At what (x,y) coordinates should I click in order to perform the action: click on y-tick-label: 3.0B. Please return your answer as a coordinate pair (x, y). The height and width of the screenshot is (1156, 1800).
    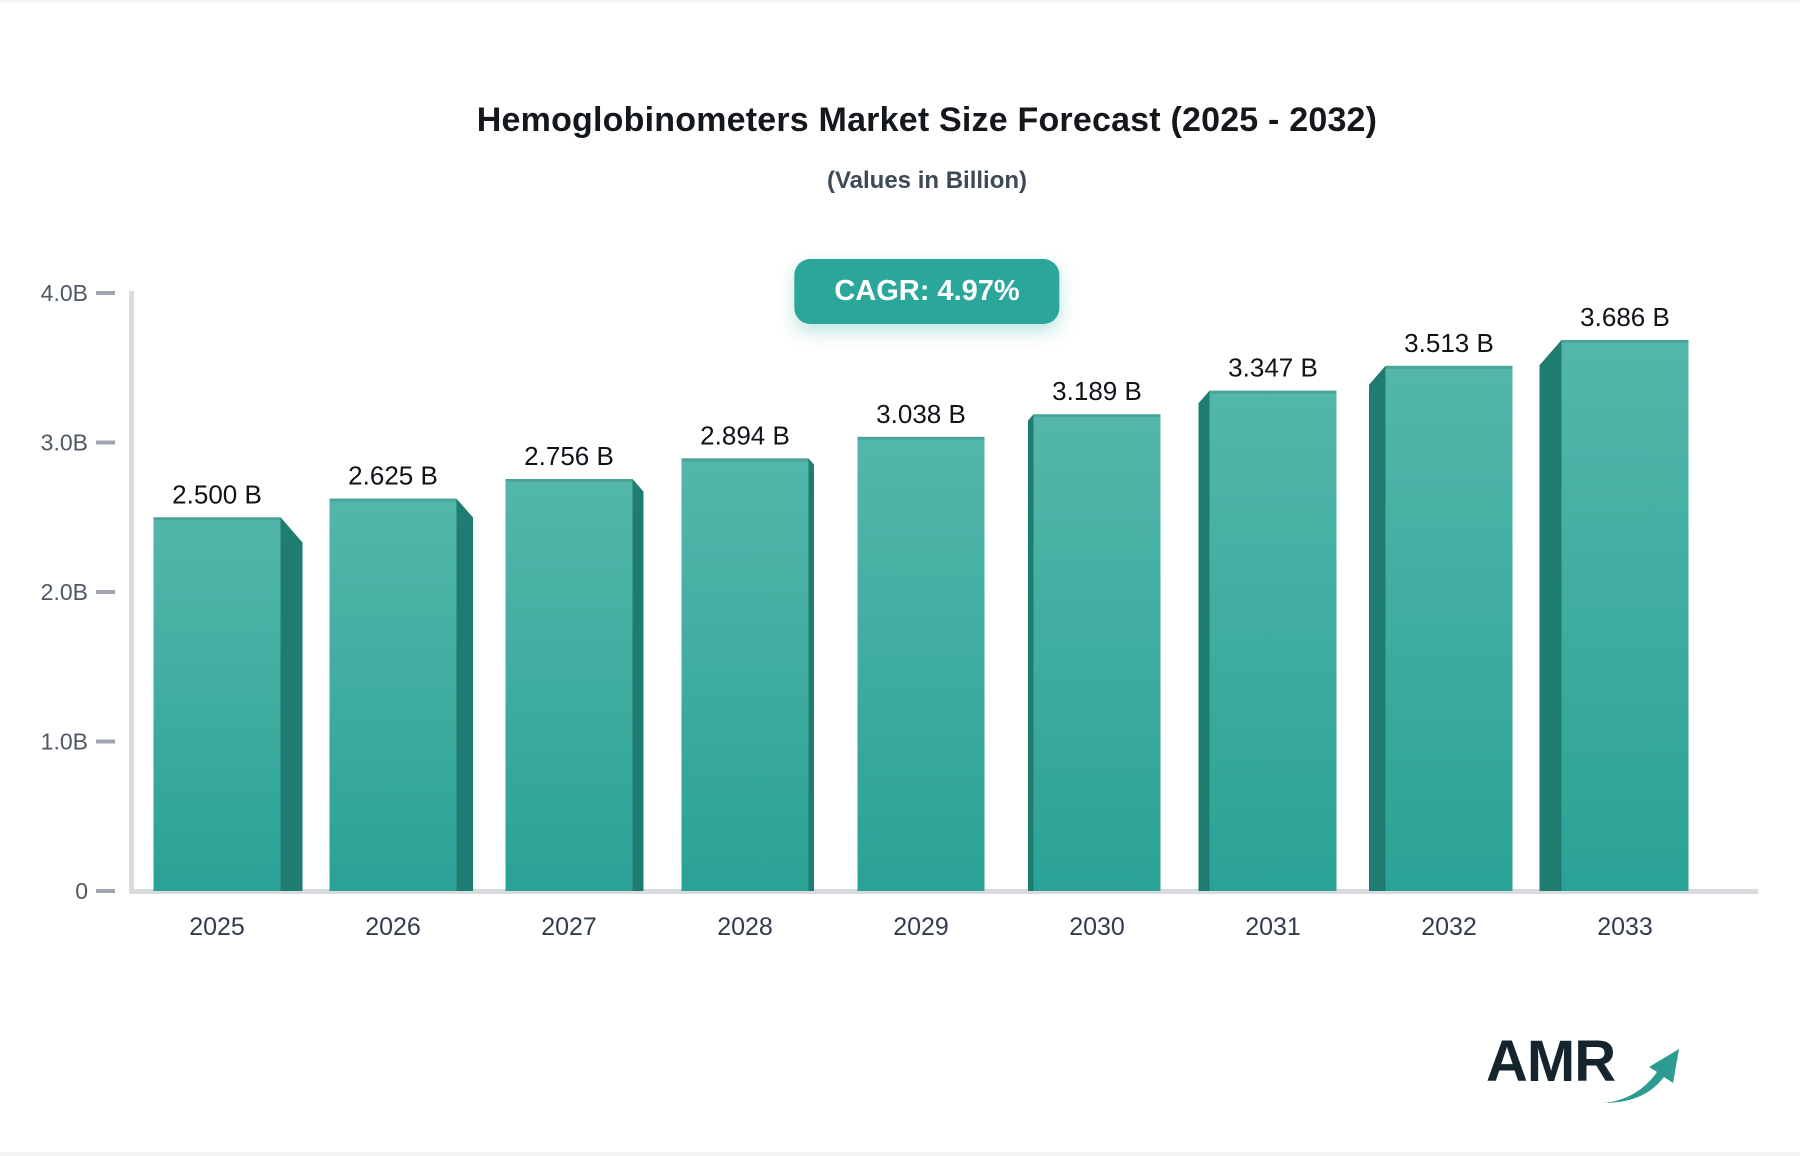
    Looking at the image, I should click on (64, 443).